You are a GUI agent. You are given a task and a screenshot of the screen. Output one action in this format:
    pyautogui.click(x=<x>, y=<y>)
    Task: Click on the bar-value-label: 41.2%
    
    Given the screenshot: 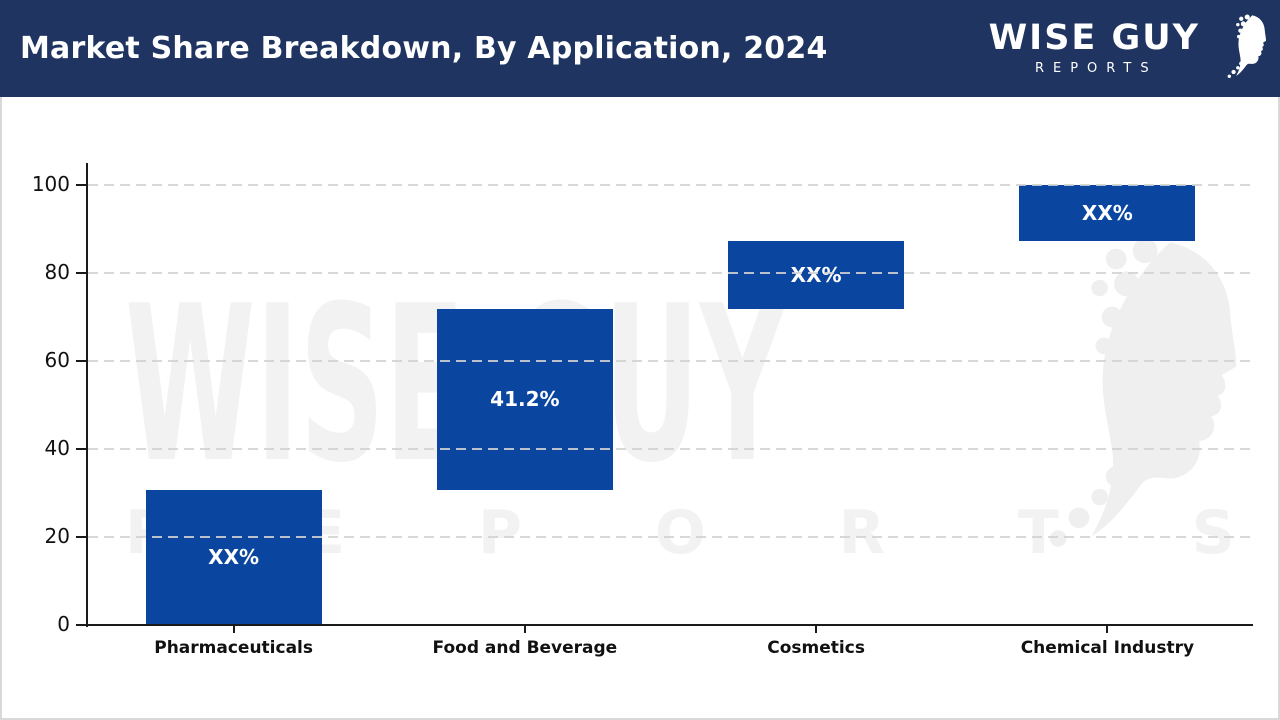 What is the action you would take?
    pyautogui.click(x=525, y=399)
    